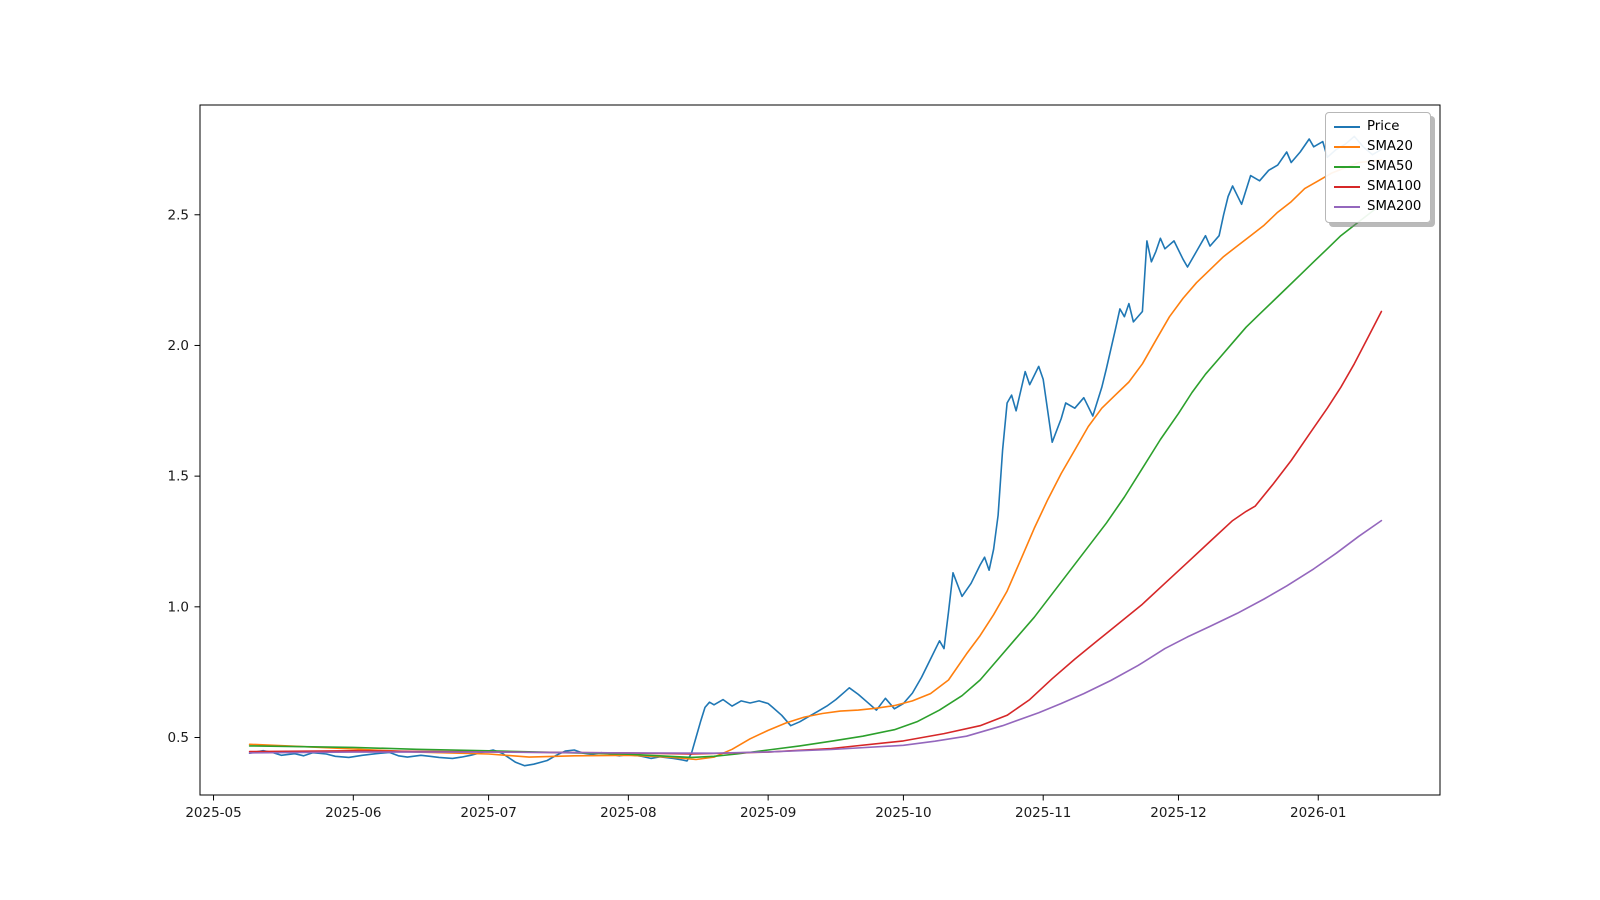 The height and width of the screenshot is (900, 1600). I want to click on legend-label: SMA50, so click(1390, 166).